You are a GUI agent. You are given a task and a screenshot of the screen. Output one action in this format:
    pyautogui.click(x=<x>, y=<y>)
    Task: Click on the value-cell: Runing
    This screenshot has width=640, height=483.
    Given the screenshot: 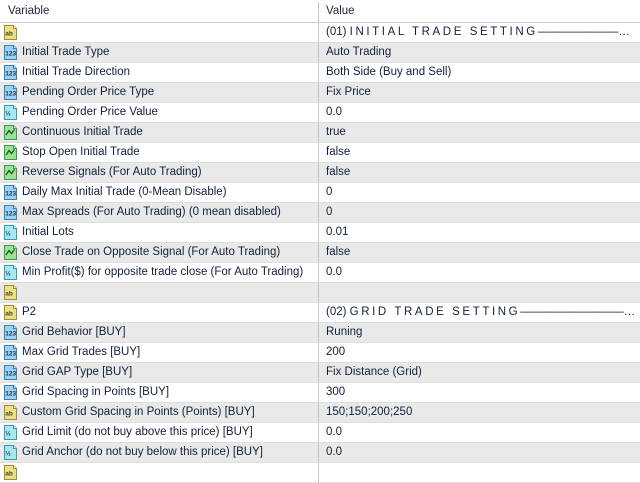 What is the action you would take?
    pyautogui.click(x=344, y=332)
    